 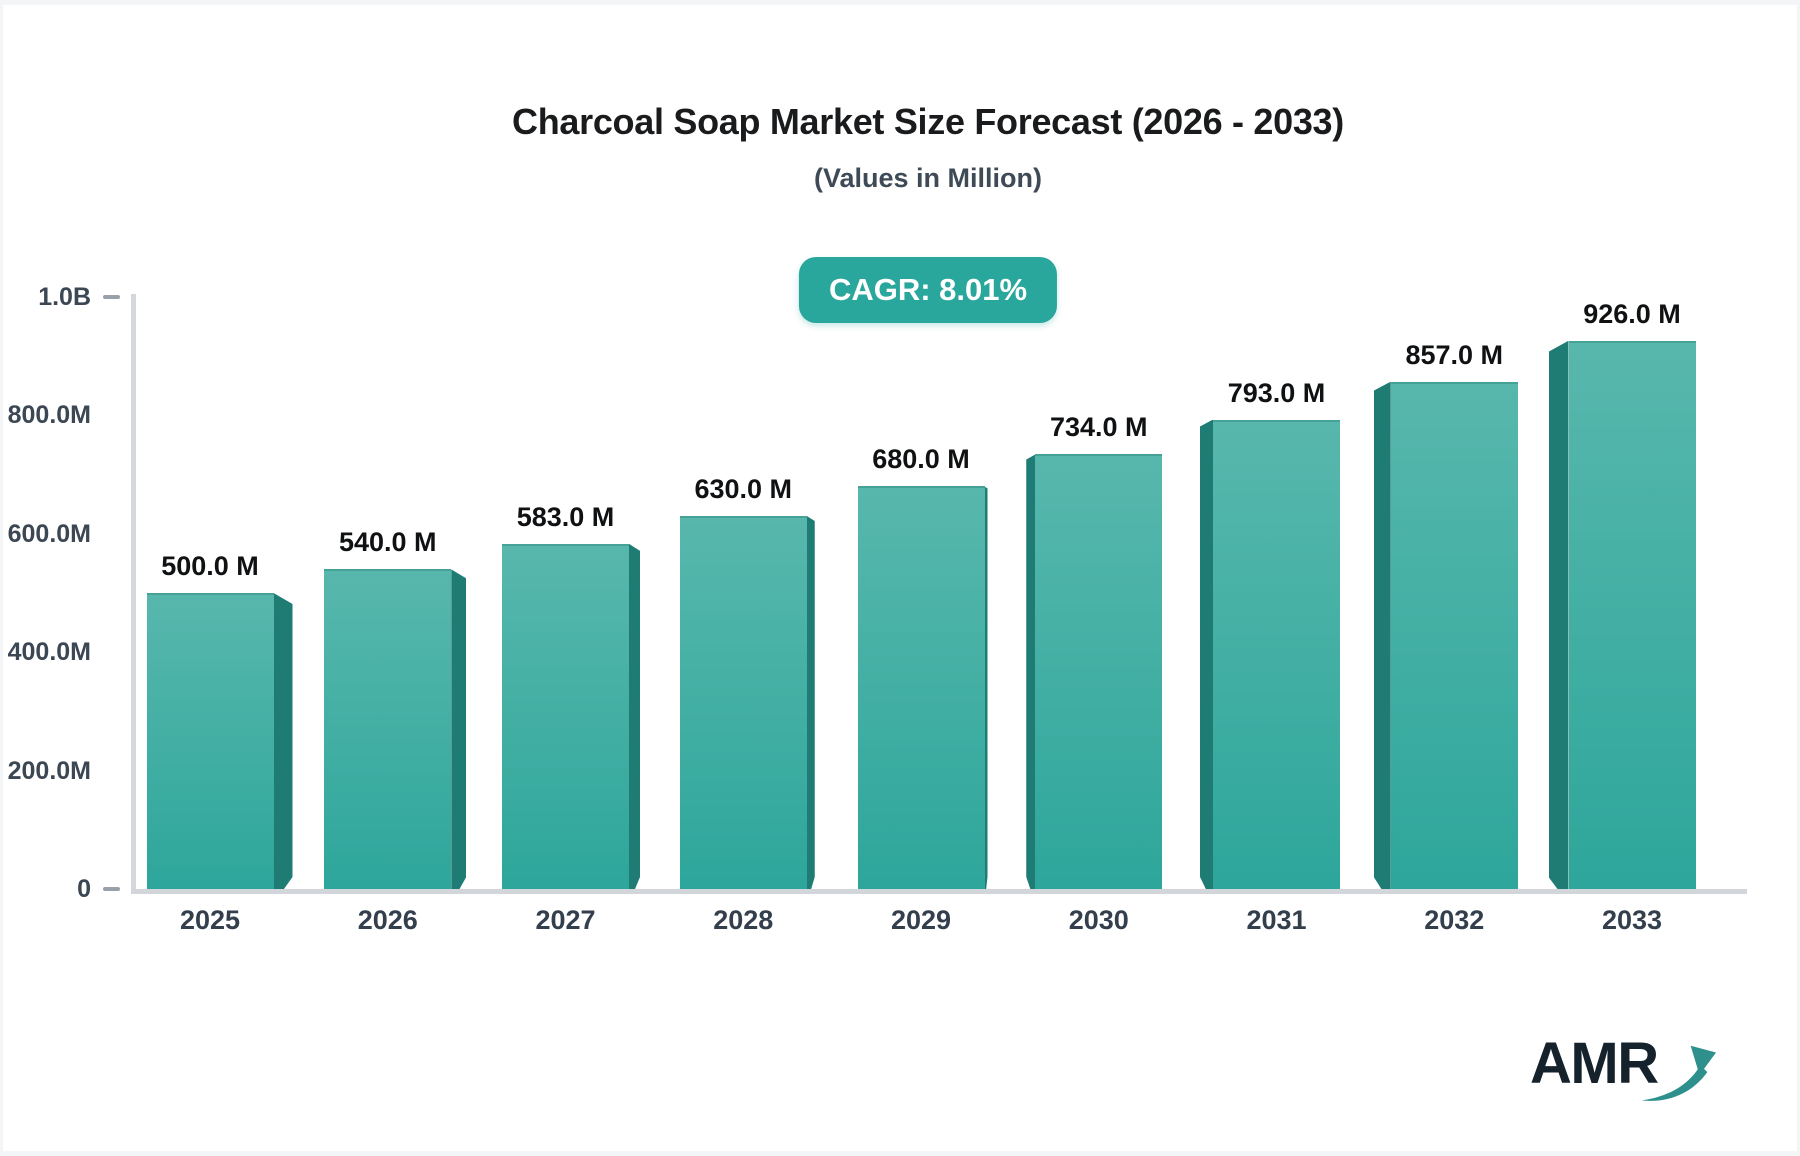 What do you see at coordinates (283, 741) in the screenshot?
I see `bar-side-2025` at bounding box center [283, 741].